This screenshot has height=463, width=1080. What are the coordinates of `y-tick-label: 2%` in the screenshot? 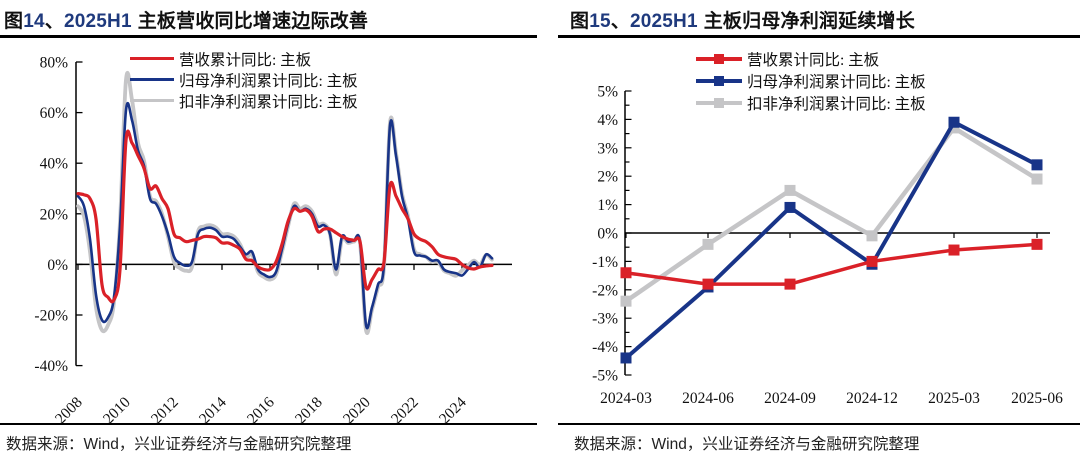 It's located at (607, 177).